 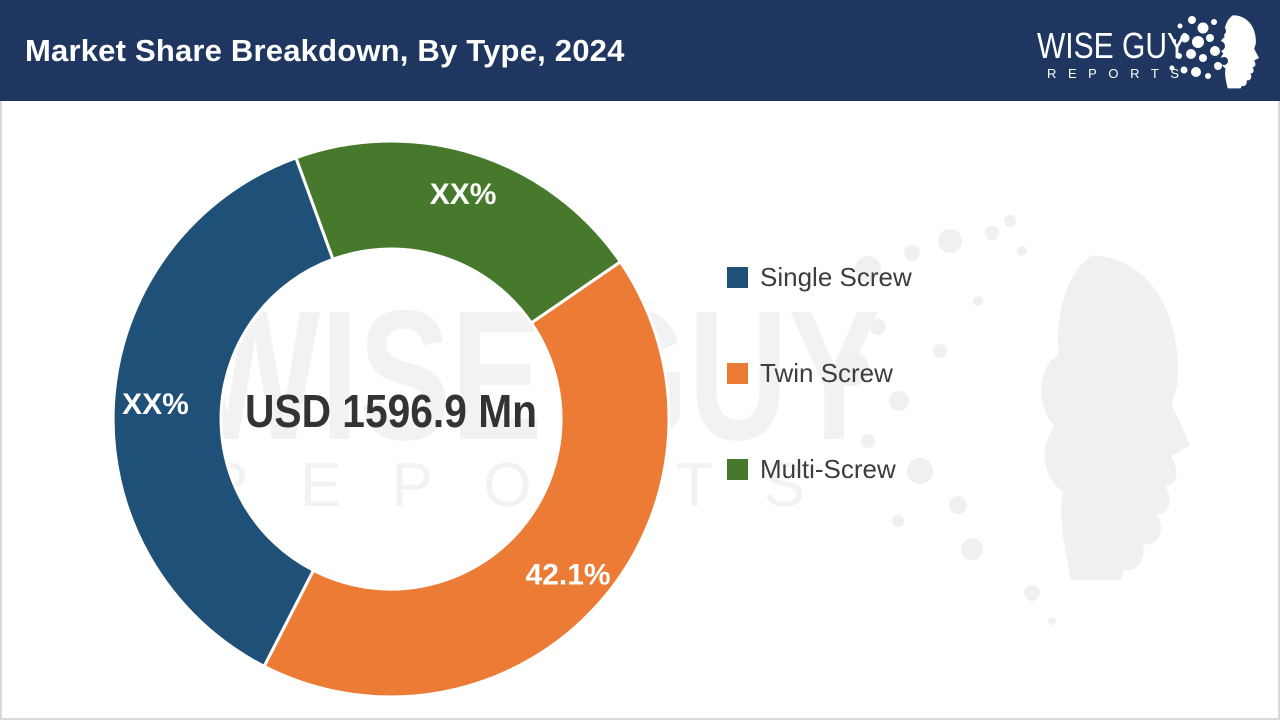 What do you see at coordinates (325, 50) in the screenshot?
I see `page-title: Market Share Breakdown, By Type, 2024` at bounding box center [325, 50].